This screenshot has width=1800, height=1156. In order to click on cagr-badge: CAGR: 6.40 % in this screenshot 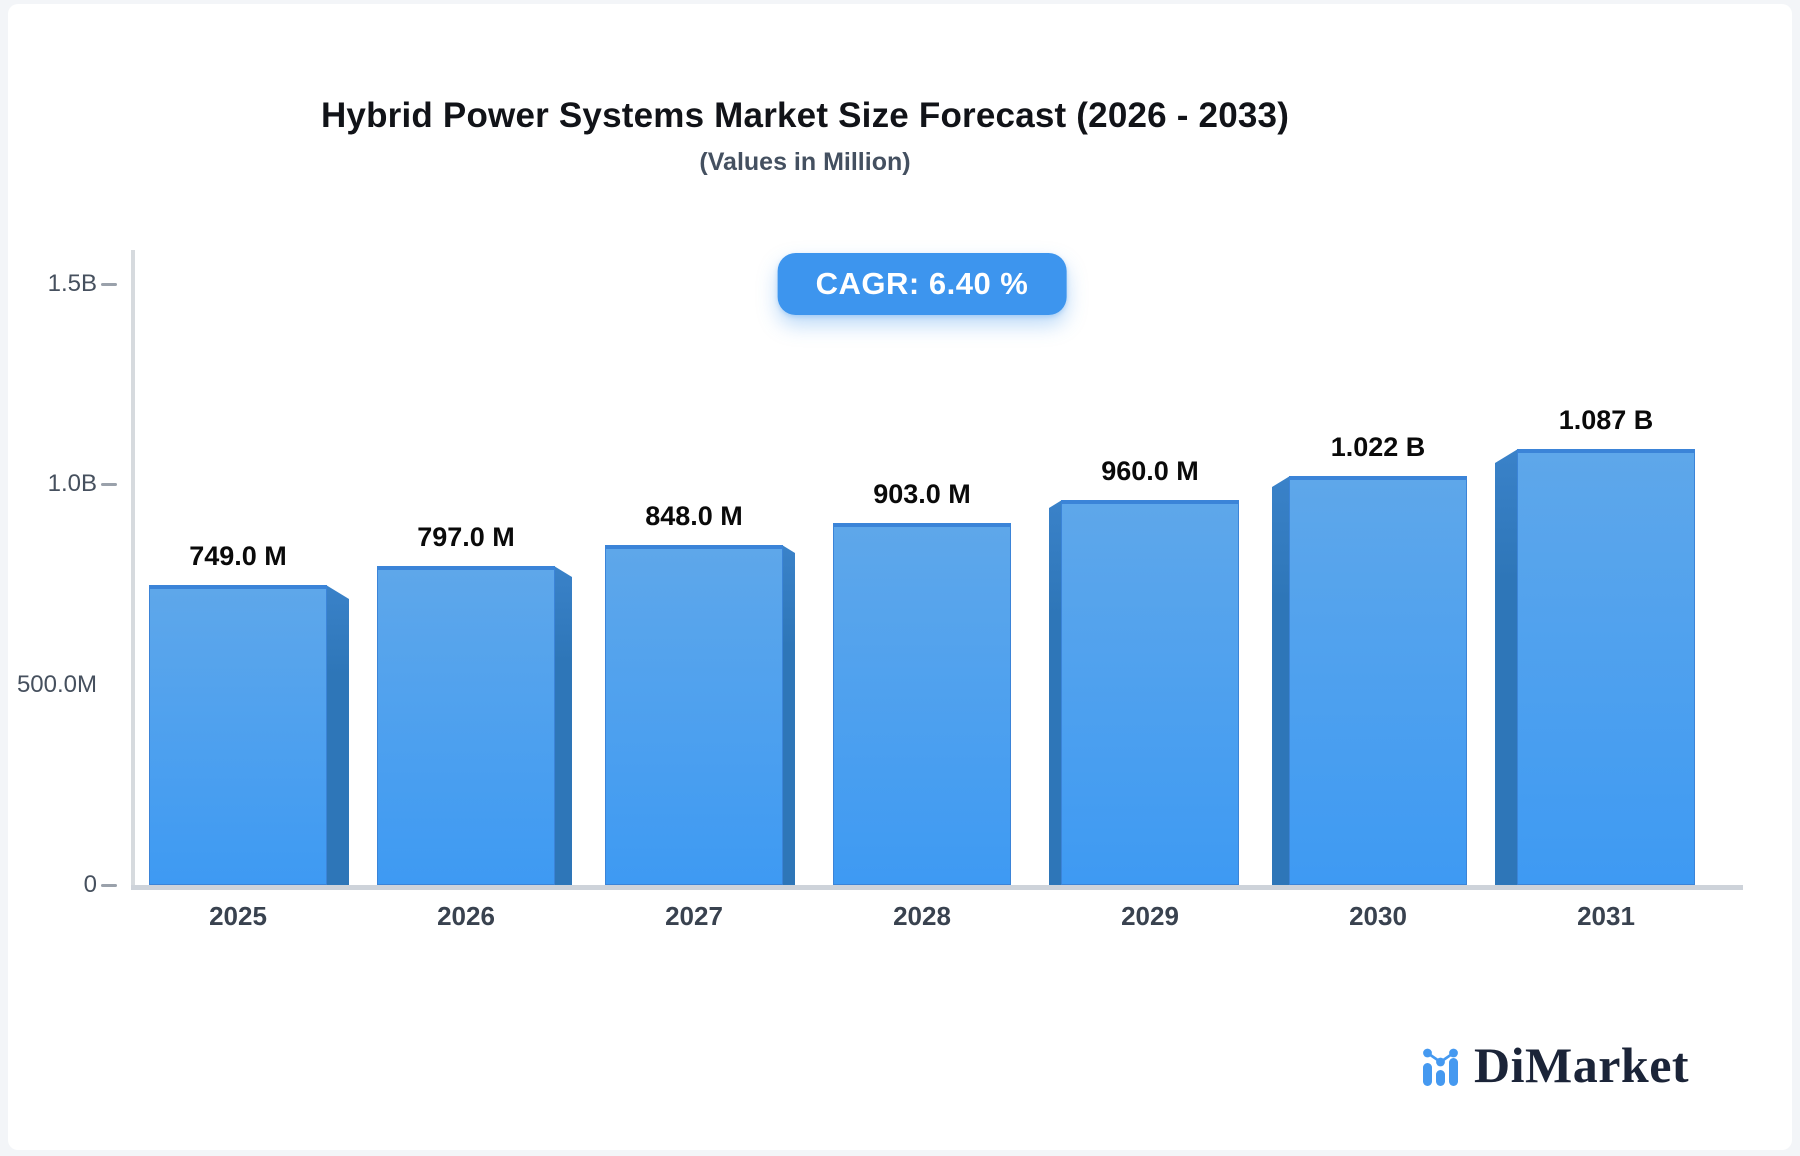, I will do `click(922, 284)`.